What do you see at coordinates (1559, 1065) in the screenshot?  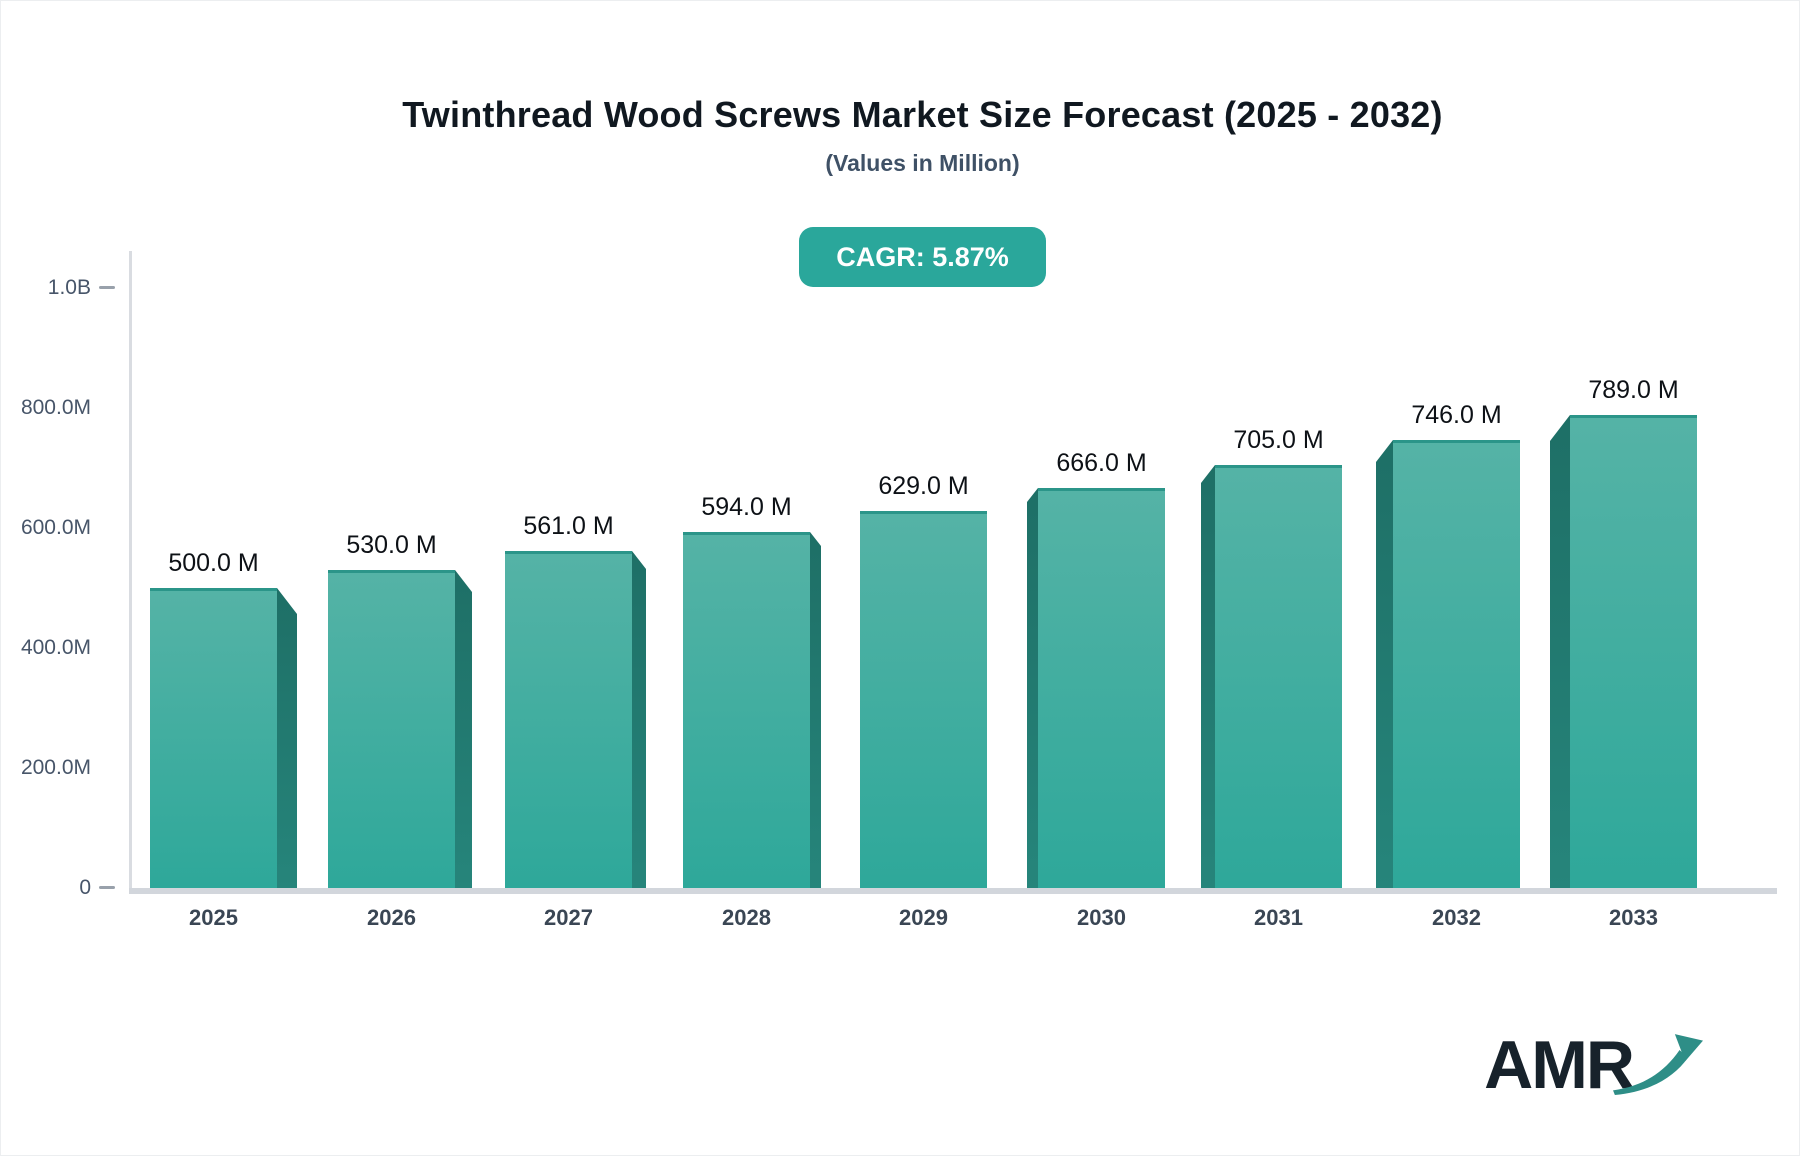 I see `amr-logo-text: AMR` at bounding box center [1559, 1065].